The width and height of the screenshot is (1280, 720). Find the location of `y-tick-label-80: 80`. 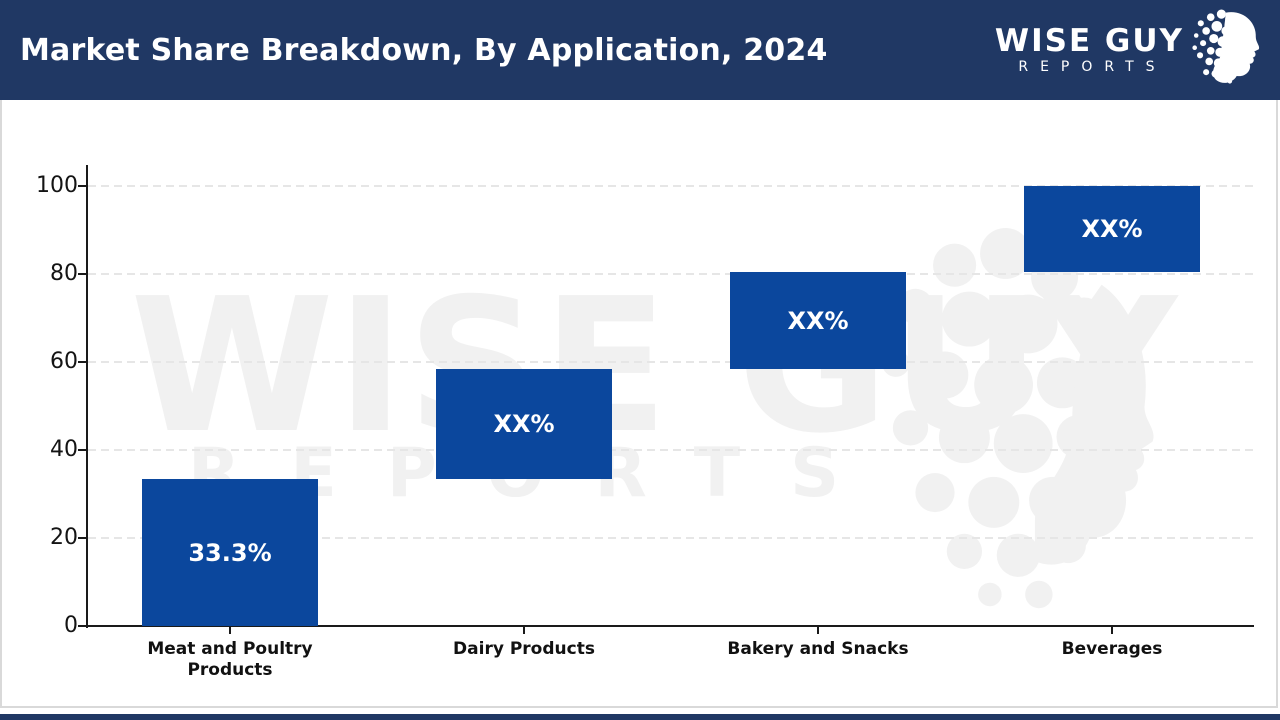

y-tick-label-80: 80 is located at coordinates (64, 273).